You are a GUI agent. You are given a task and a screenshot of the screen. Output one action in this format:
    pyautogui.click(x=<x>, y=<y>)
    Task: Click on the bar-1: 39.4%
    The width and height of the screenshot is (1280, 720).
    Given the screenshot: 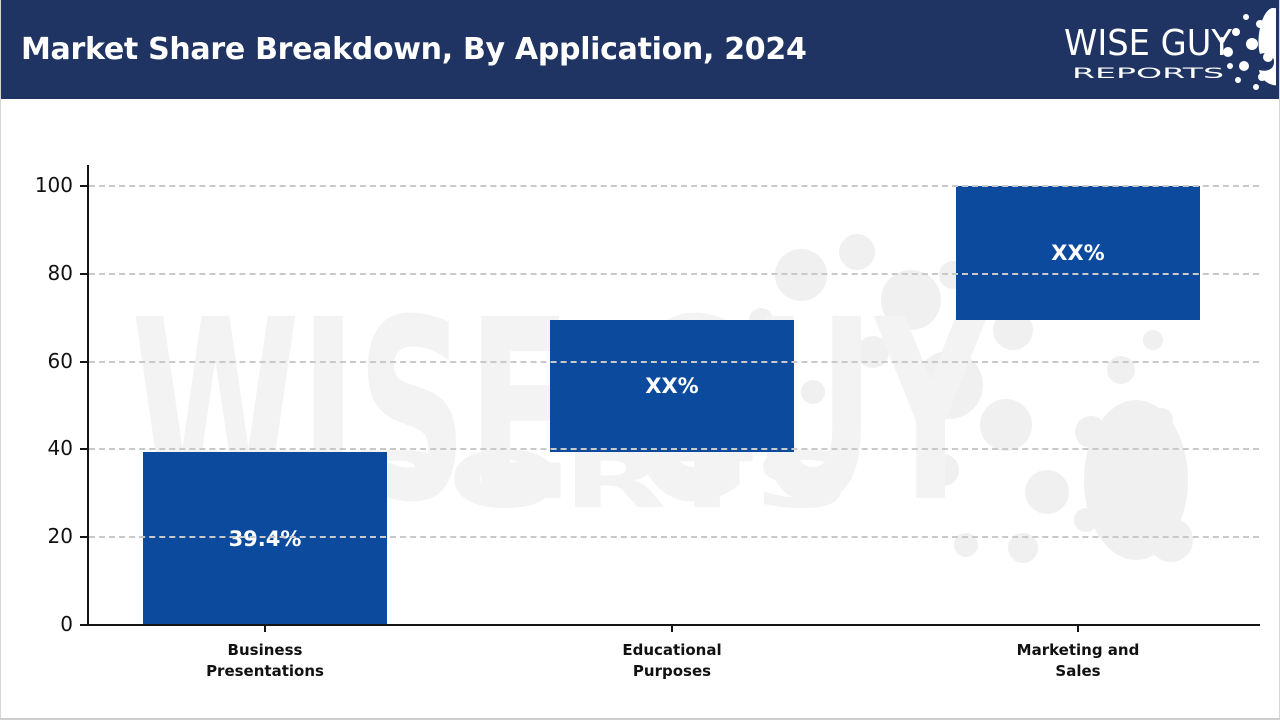 What is the action you would take?
    pyautogui.click(x=265, y=538)
    